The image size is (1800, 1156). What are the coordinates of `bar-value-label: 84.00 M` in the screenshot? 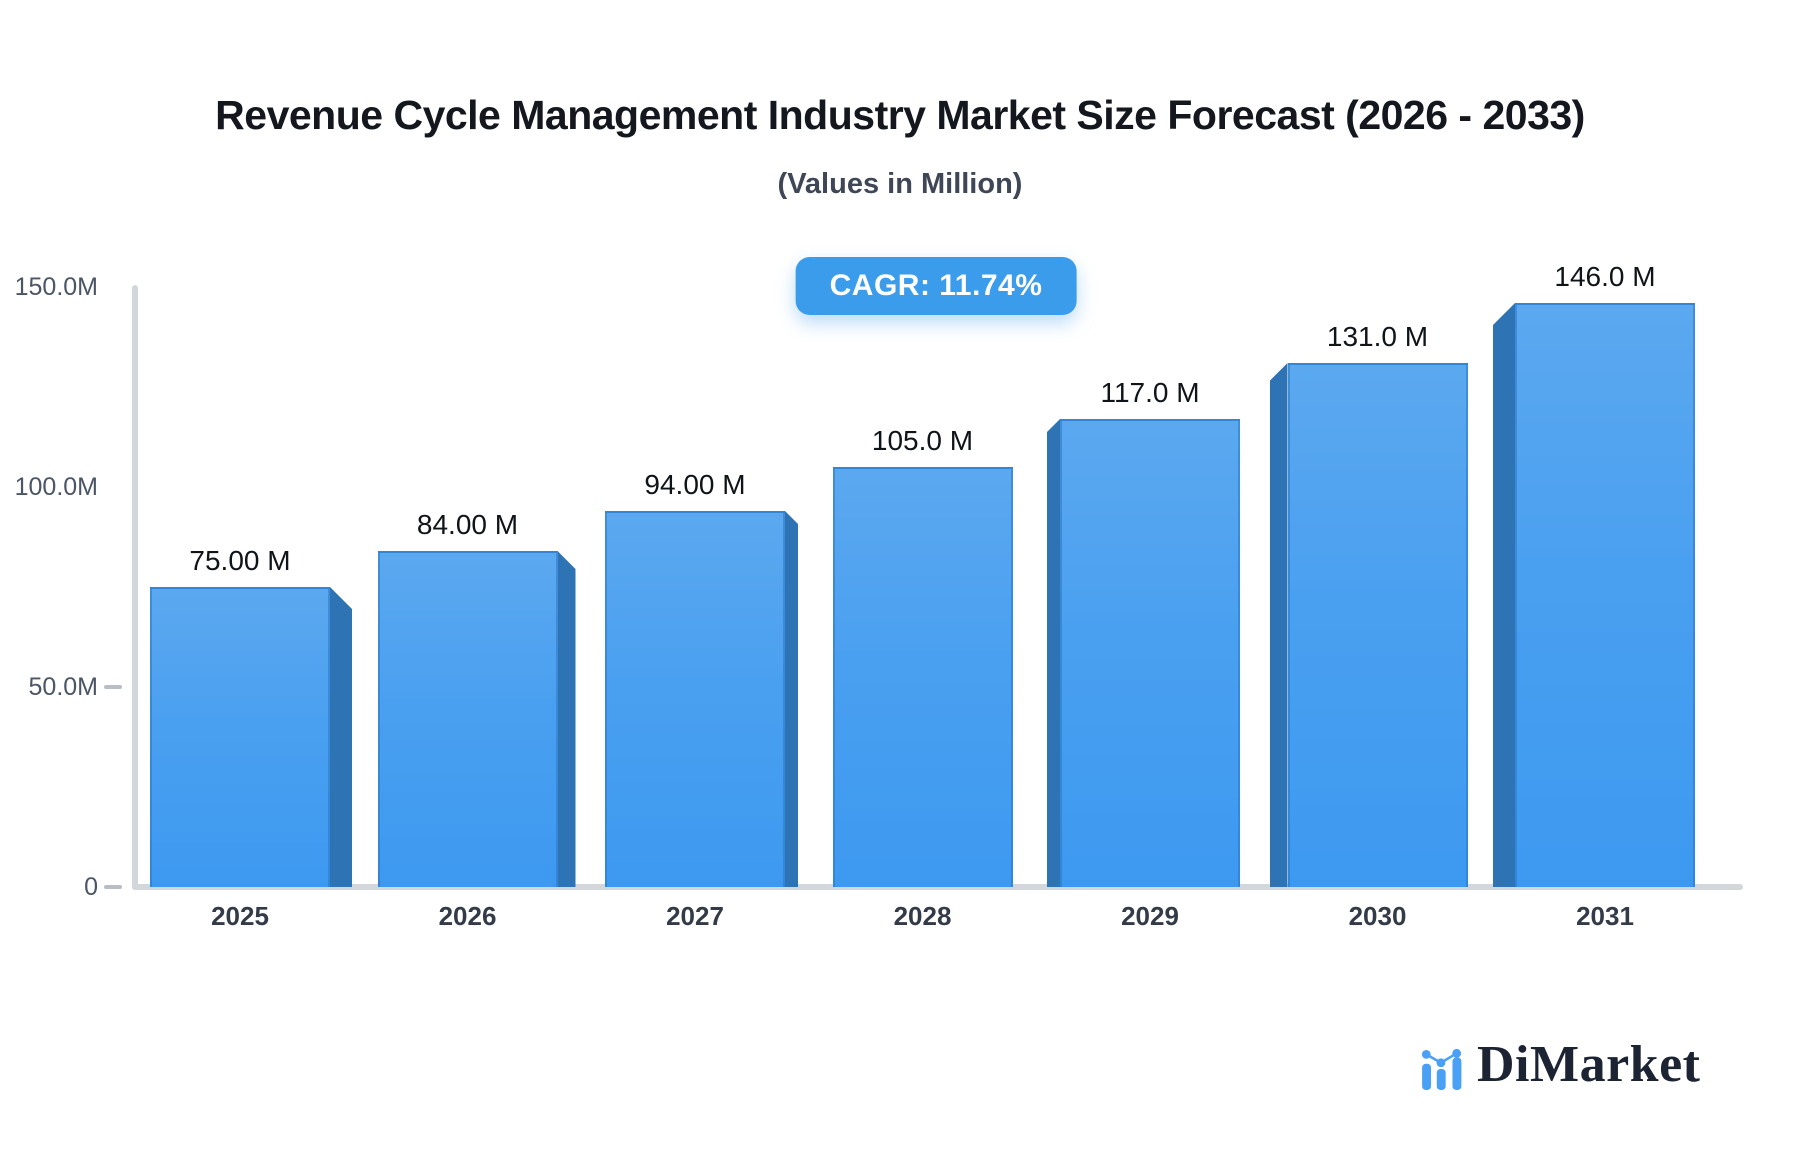 It's located at (467, 524).